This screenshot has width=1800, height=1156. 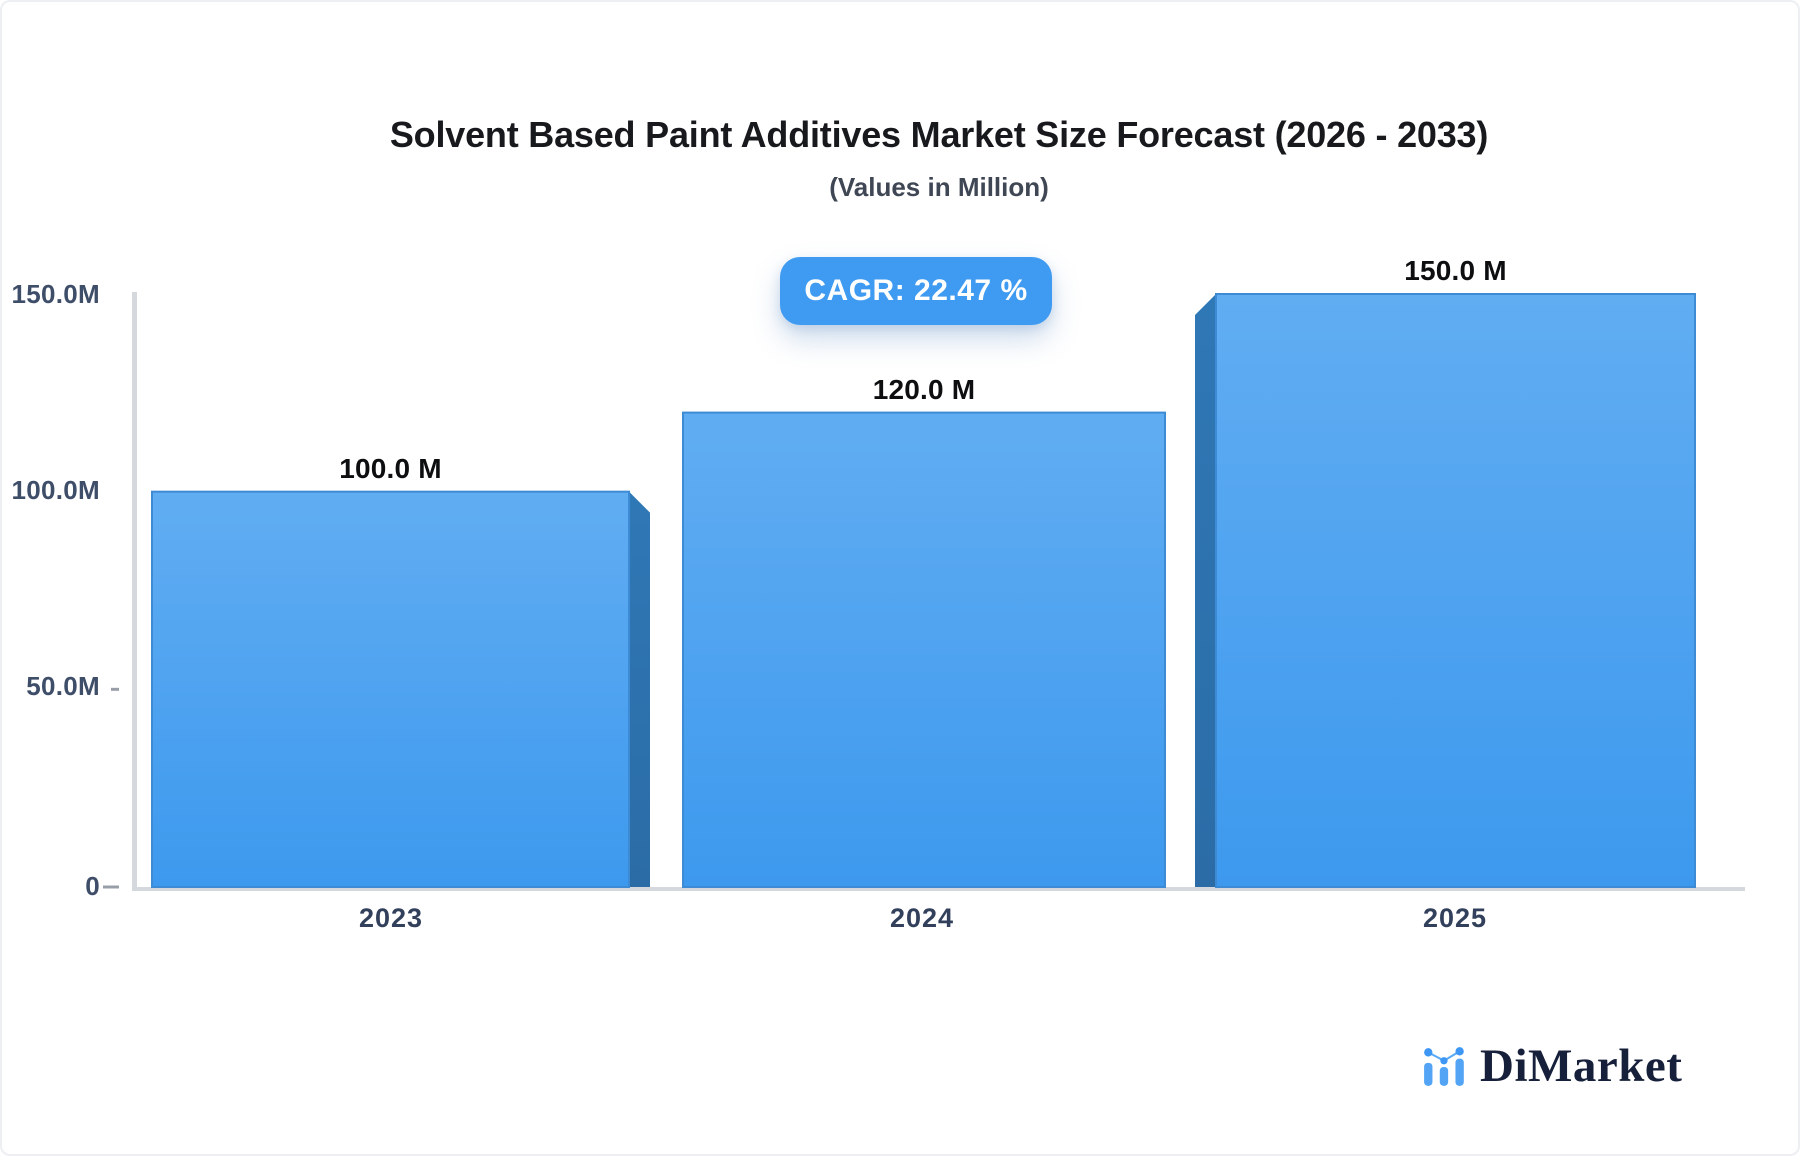 I want to click on brand-logo: DiMarket, so click(x=1552, y=1066).